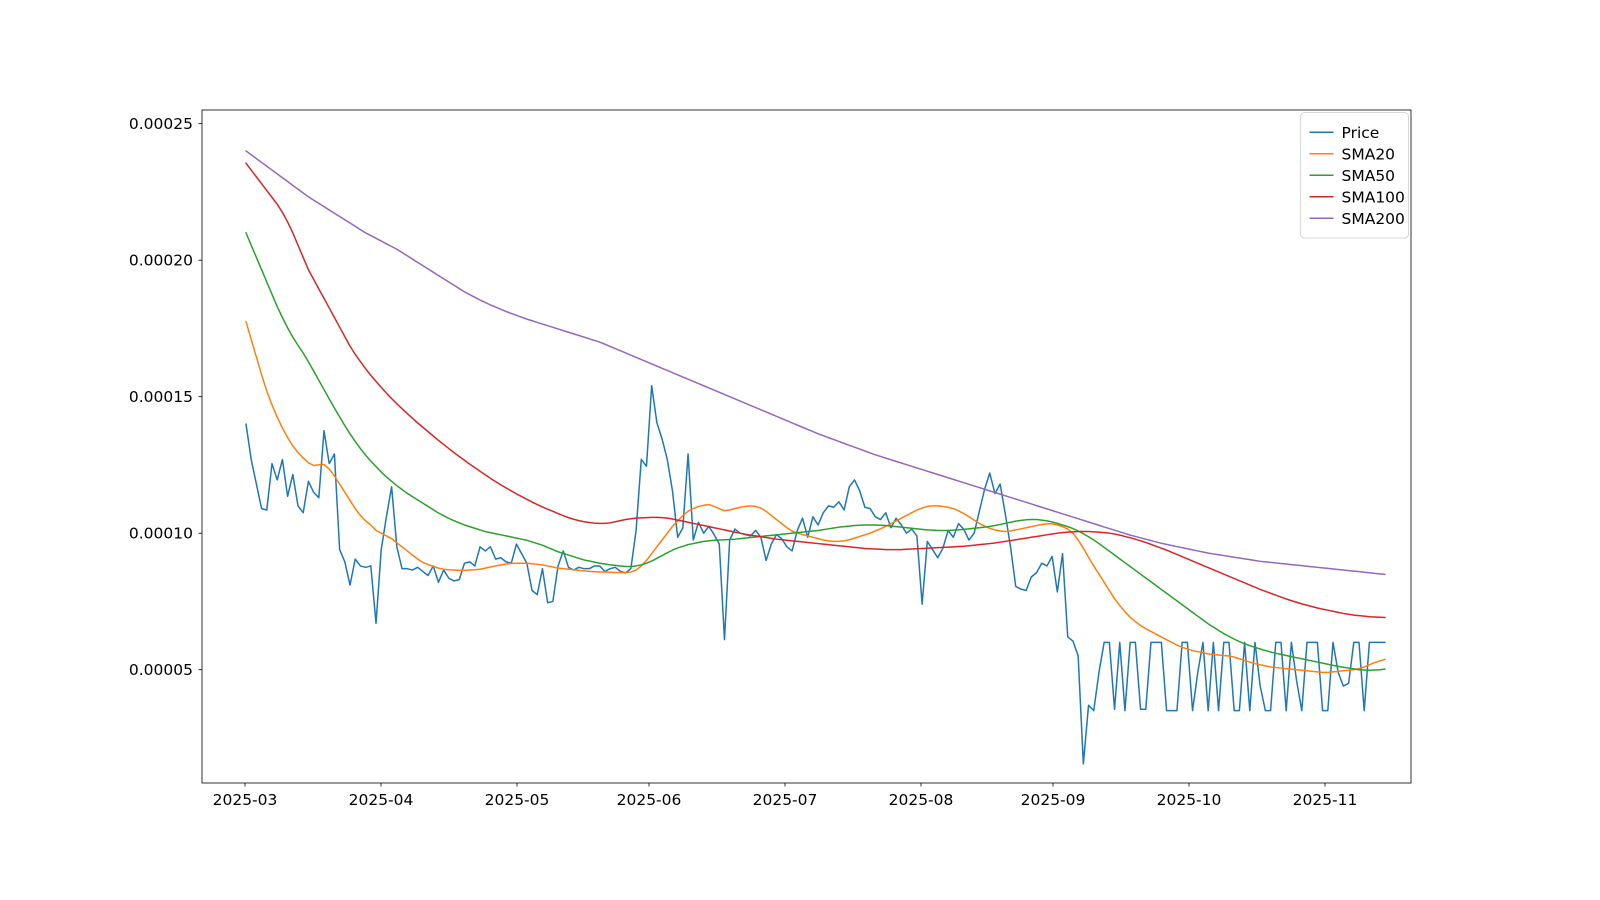 The height and width of the screenshot is (900, 1600). I want to click on x-tick-label: 2025-09, so click(1053, 800).